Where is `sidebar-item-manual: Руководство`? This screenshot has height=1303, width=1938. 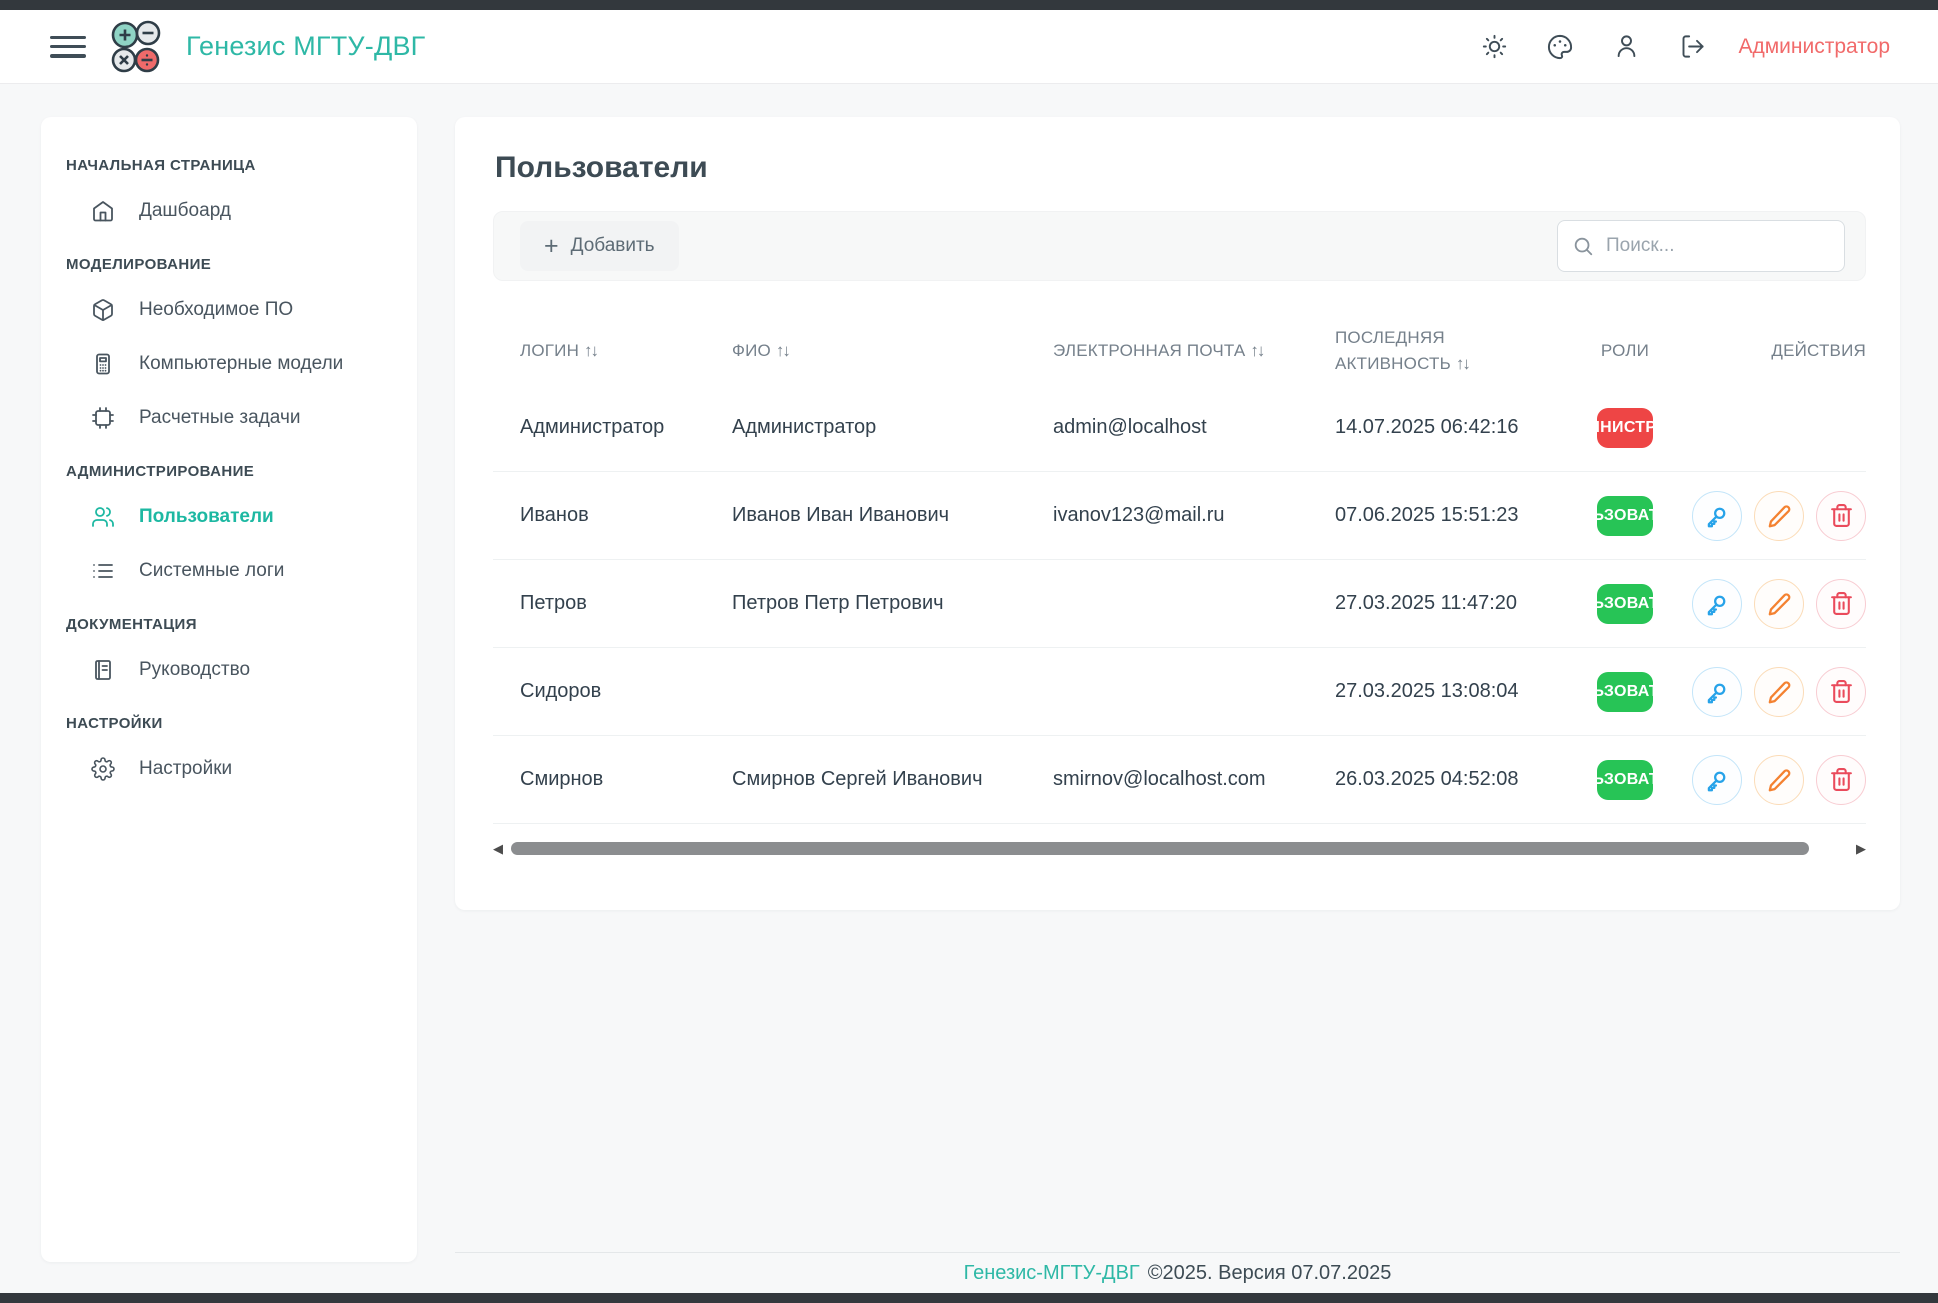
sidebar-item-manual: Руководство is located at coordinates (229, 670).